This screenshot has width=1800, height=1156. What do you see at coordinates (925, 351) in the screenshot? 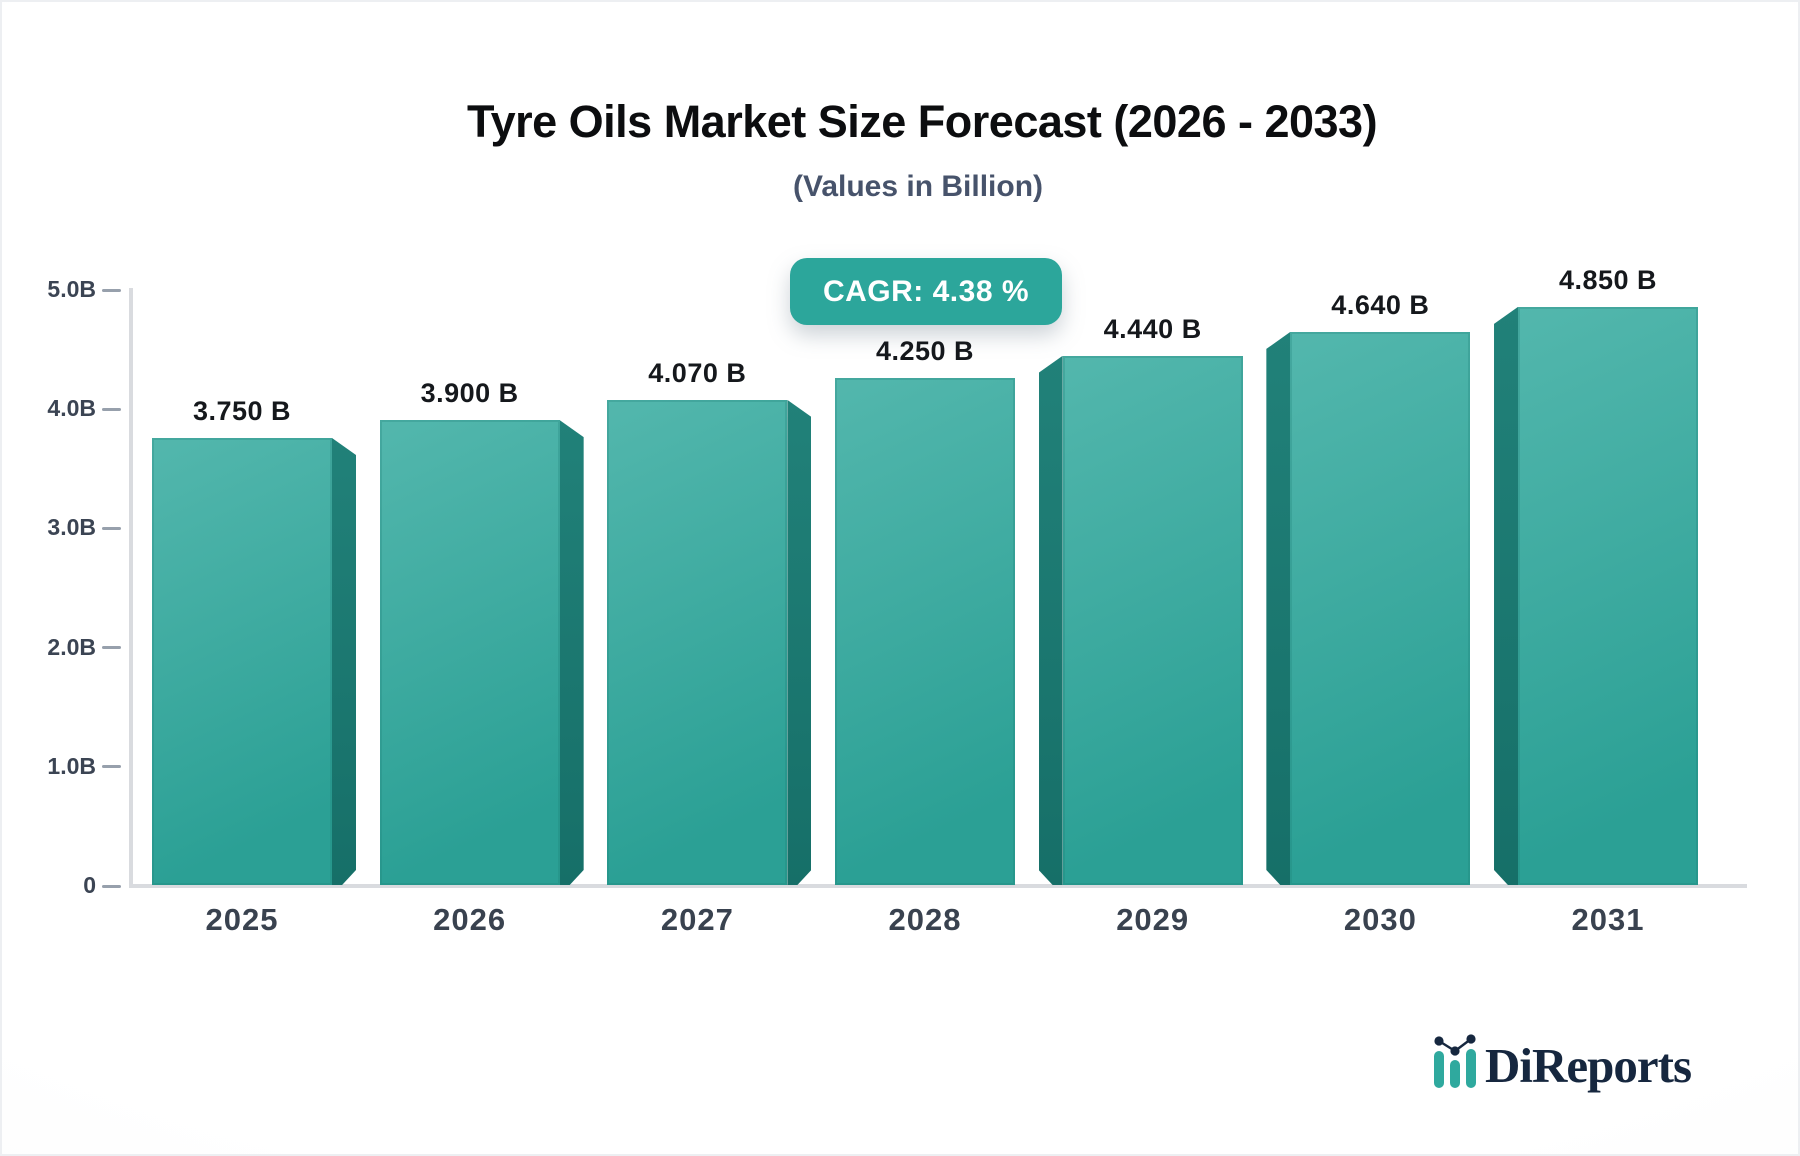
I see `value-label-2028: 4.250 B` at bounding box center [925, 351].